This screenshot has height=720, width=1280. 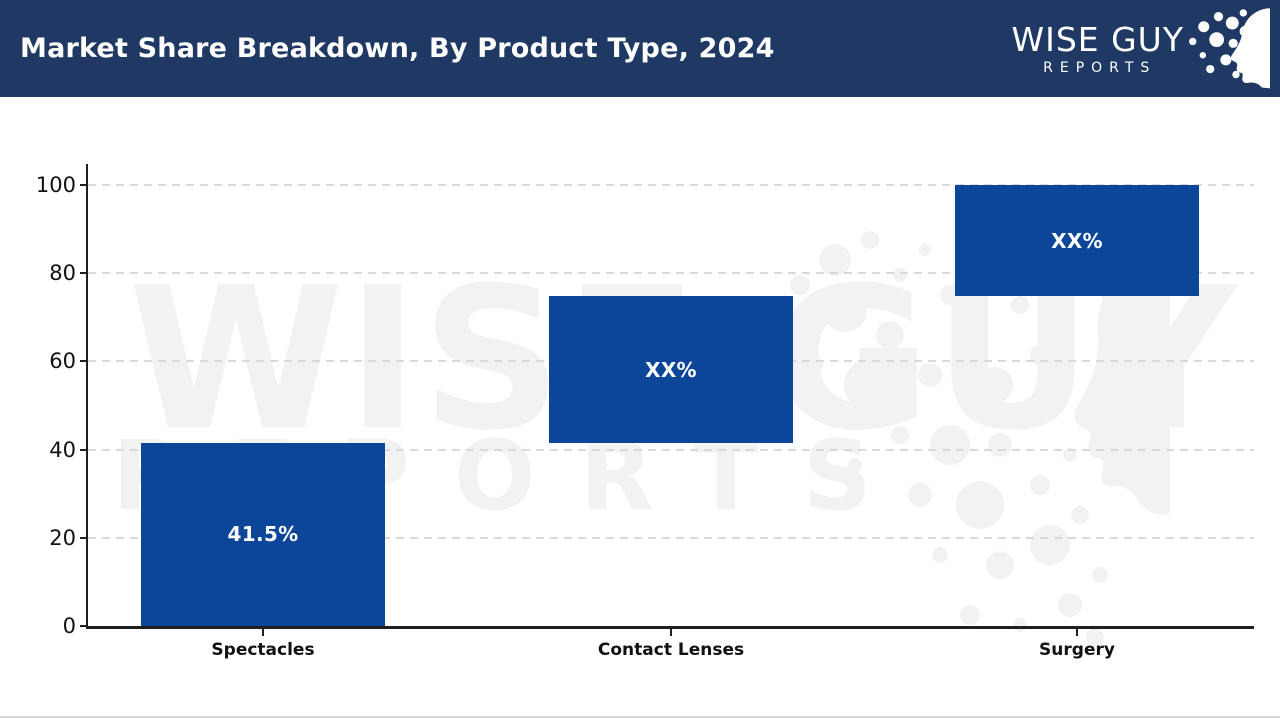 What do you see at coordinates (263, 632) in the screenshot?
I see `x-tick-spectacles` at bounding box center [263, 632].